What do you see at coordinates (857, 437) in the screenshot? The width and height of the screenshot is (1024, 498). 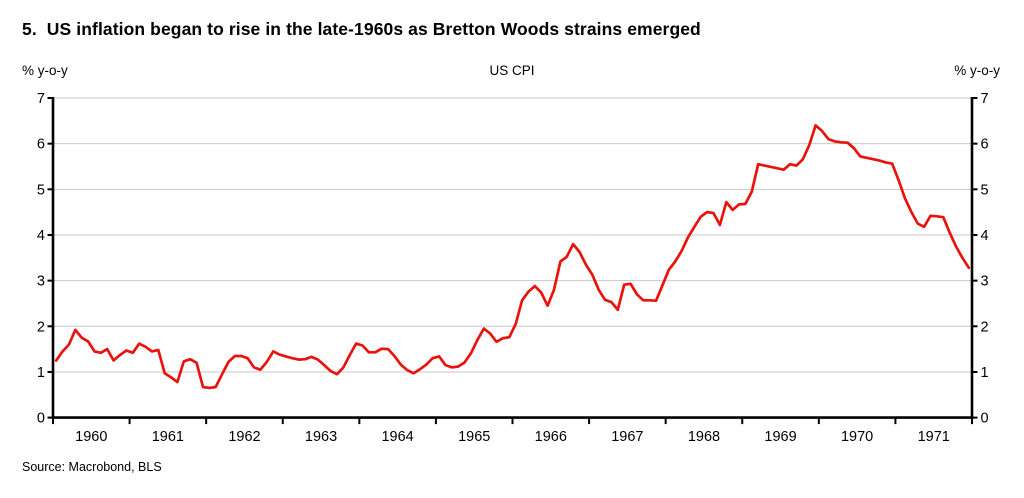 I see `x-tick-label: 1970` at bounding box center [857, 437].